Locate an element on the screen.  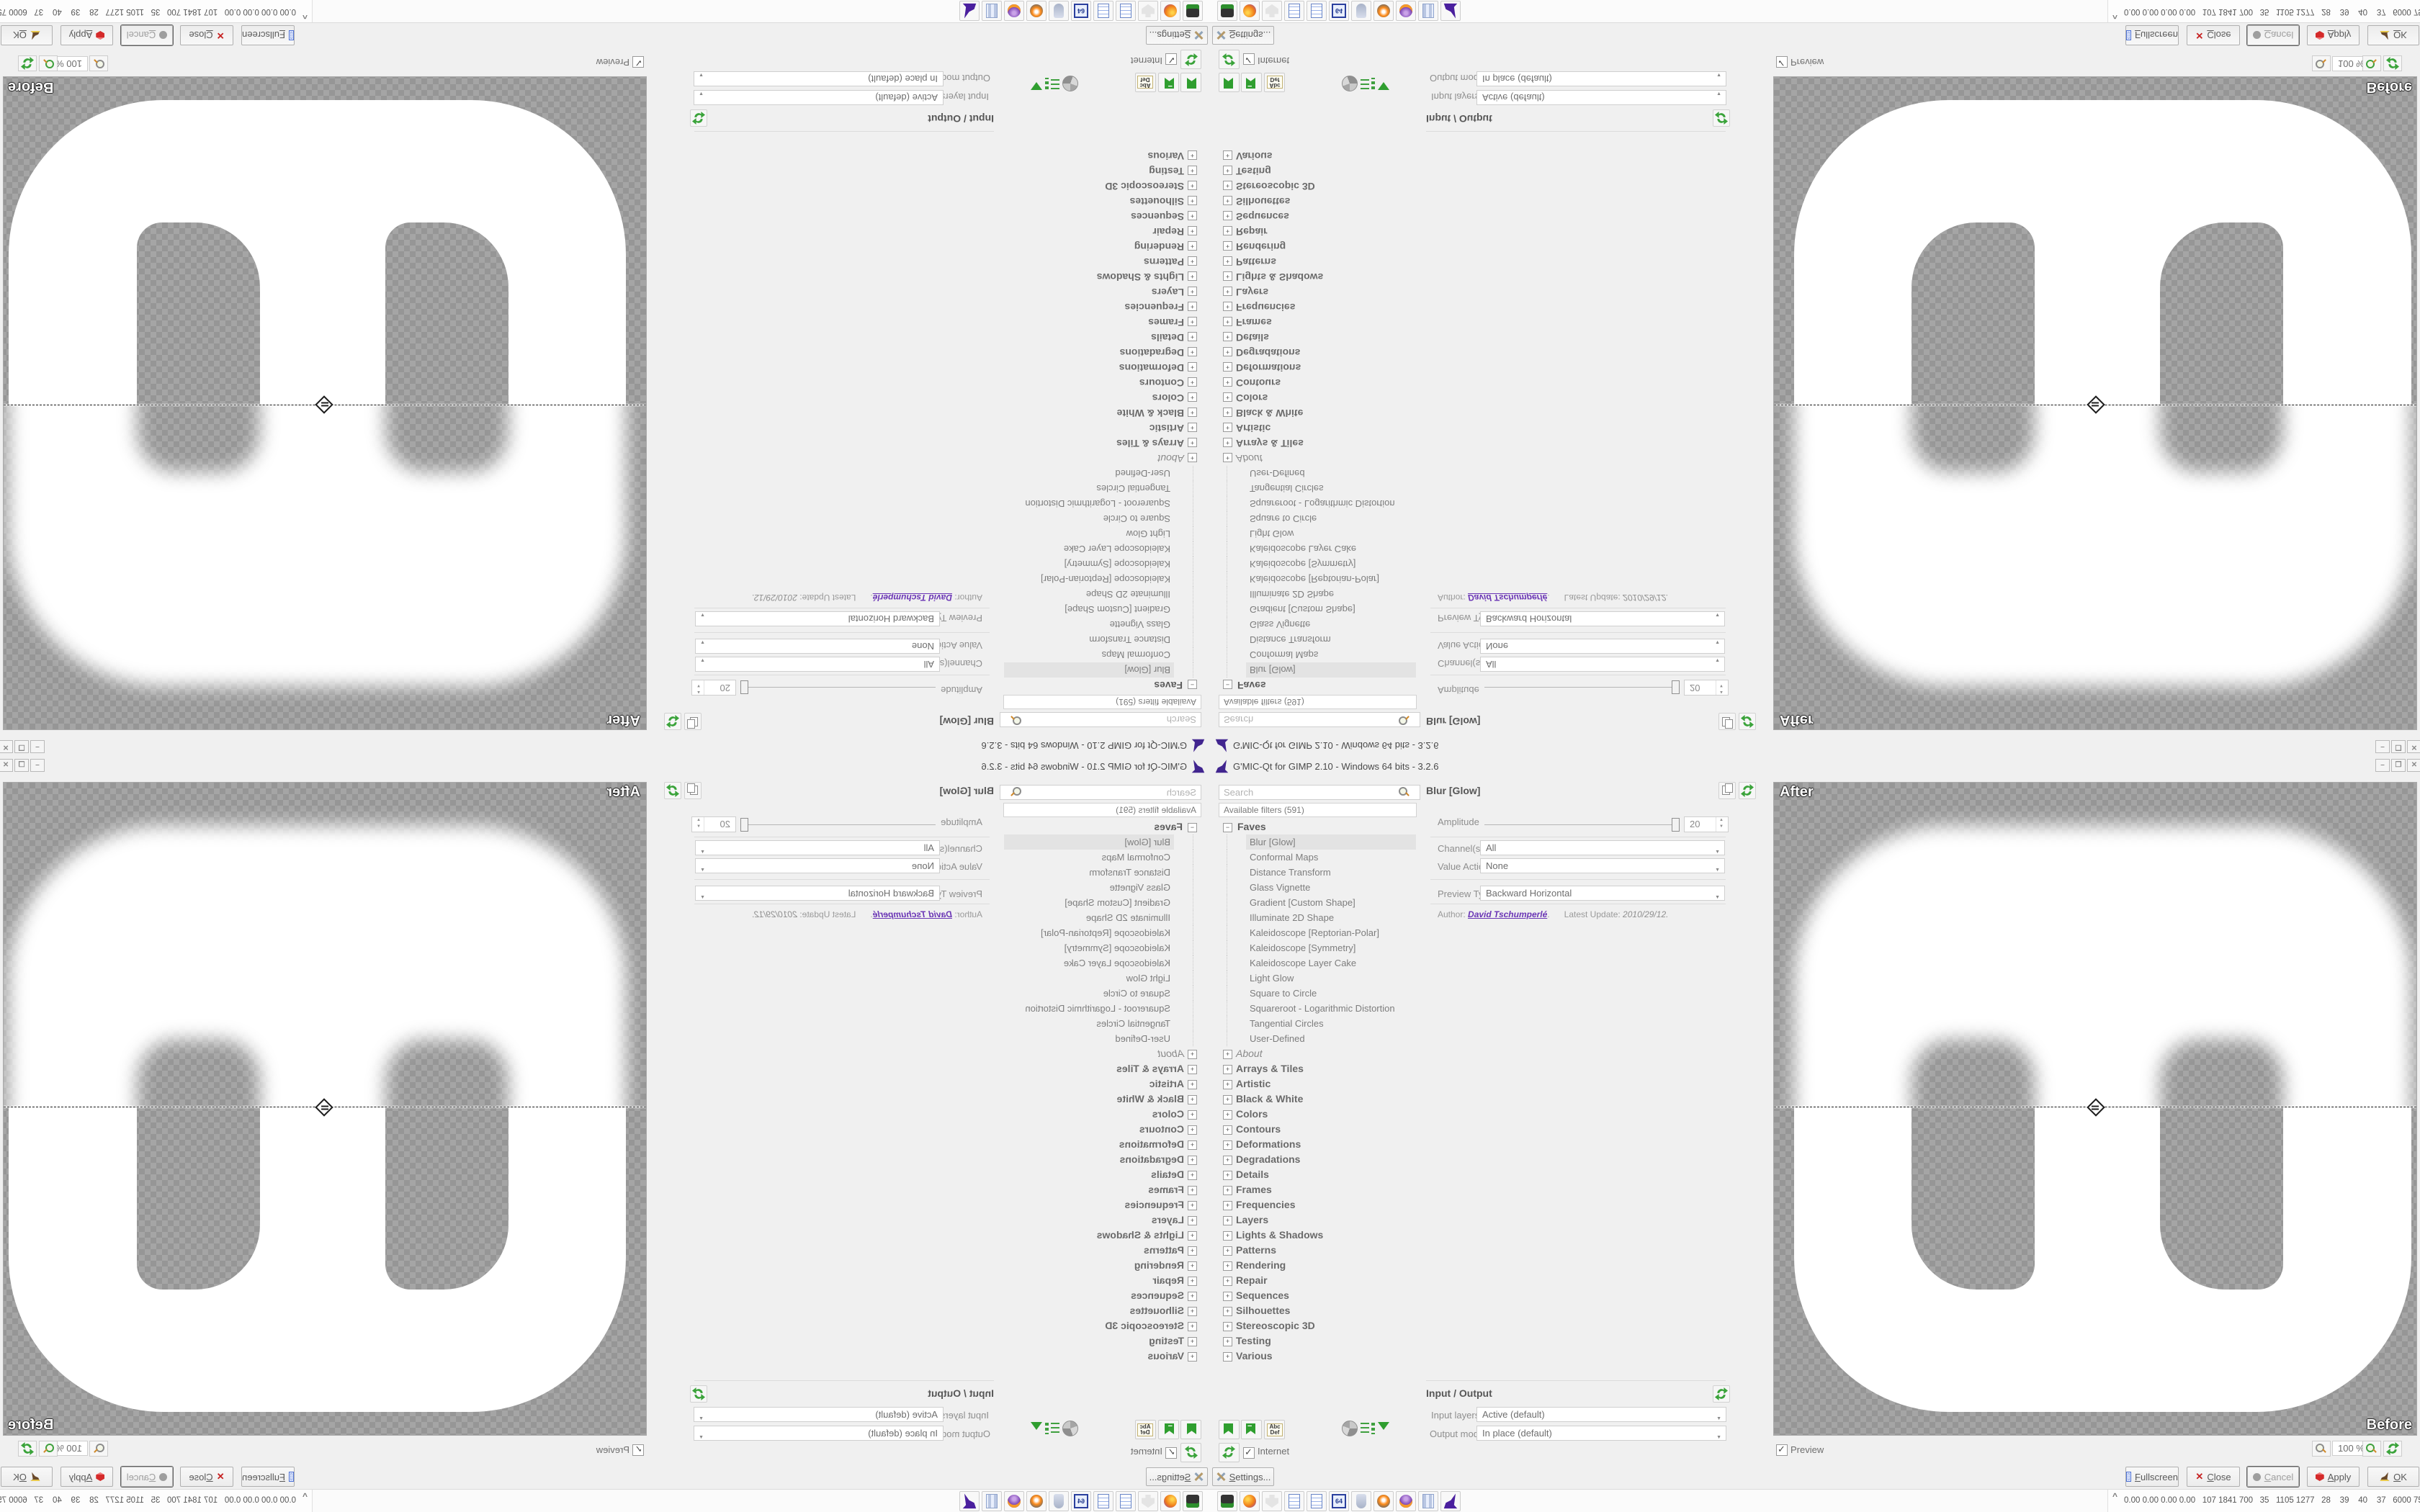
update-filters-button is located at coordinates (1190, 59).